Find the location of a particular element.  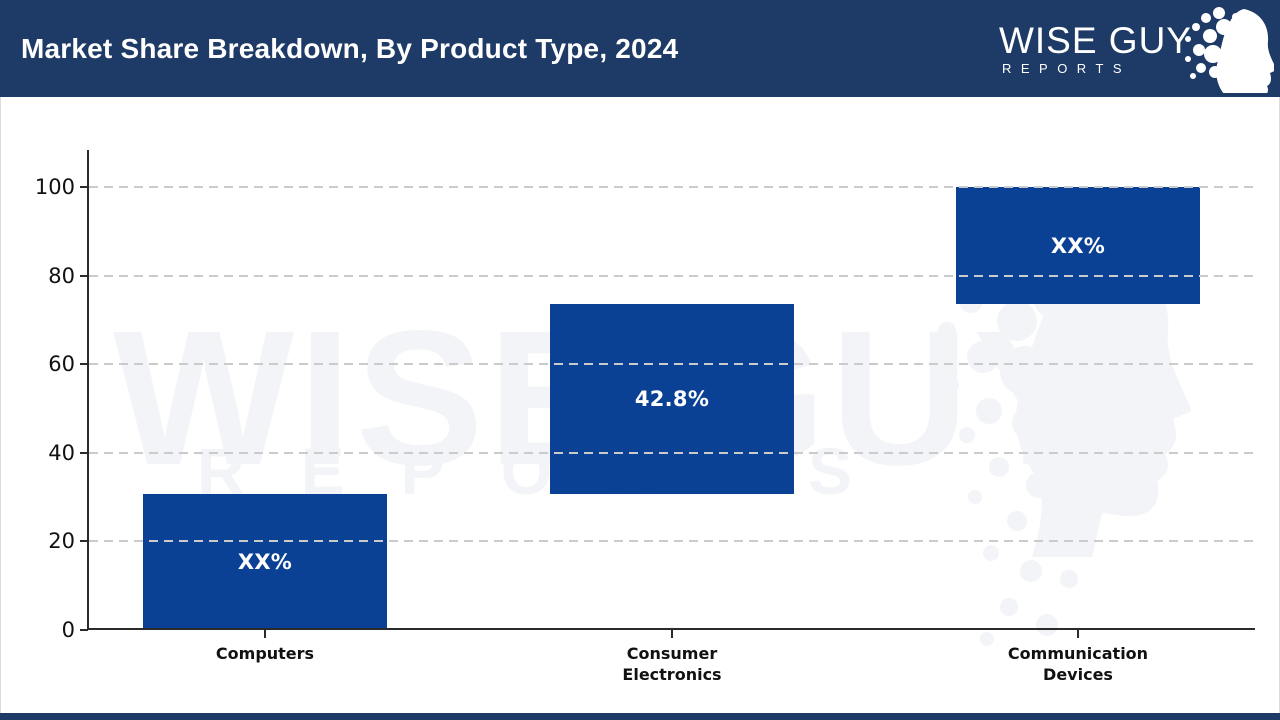

y-tick-label: 60 is located at coordinates (61, 364).